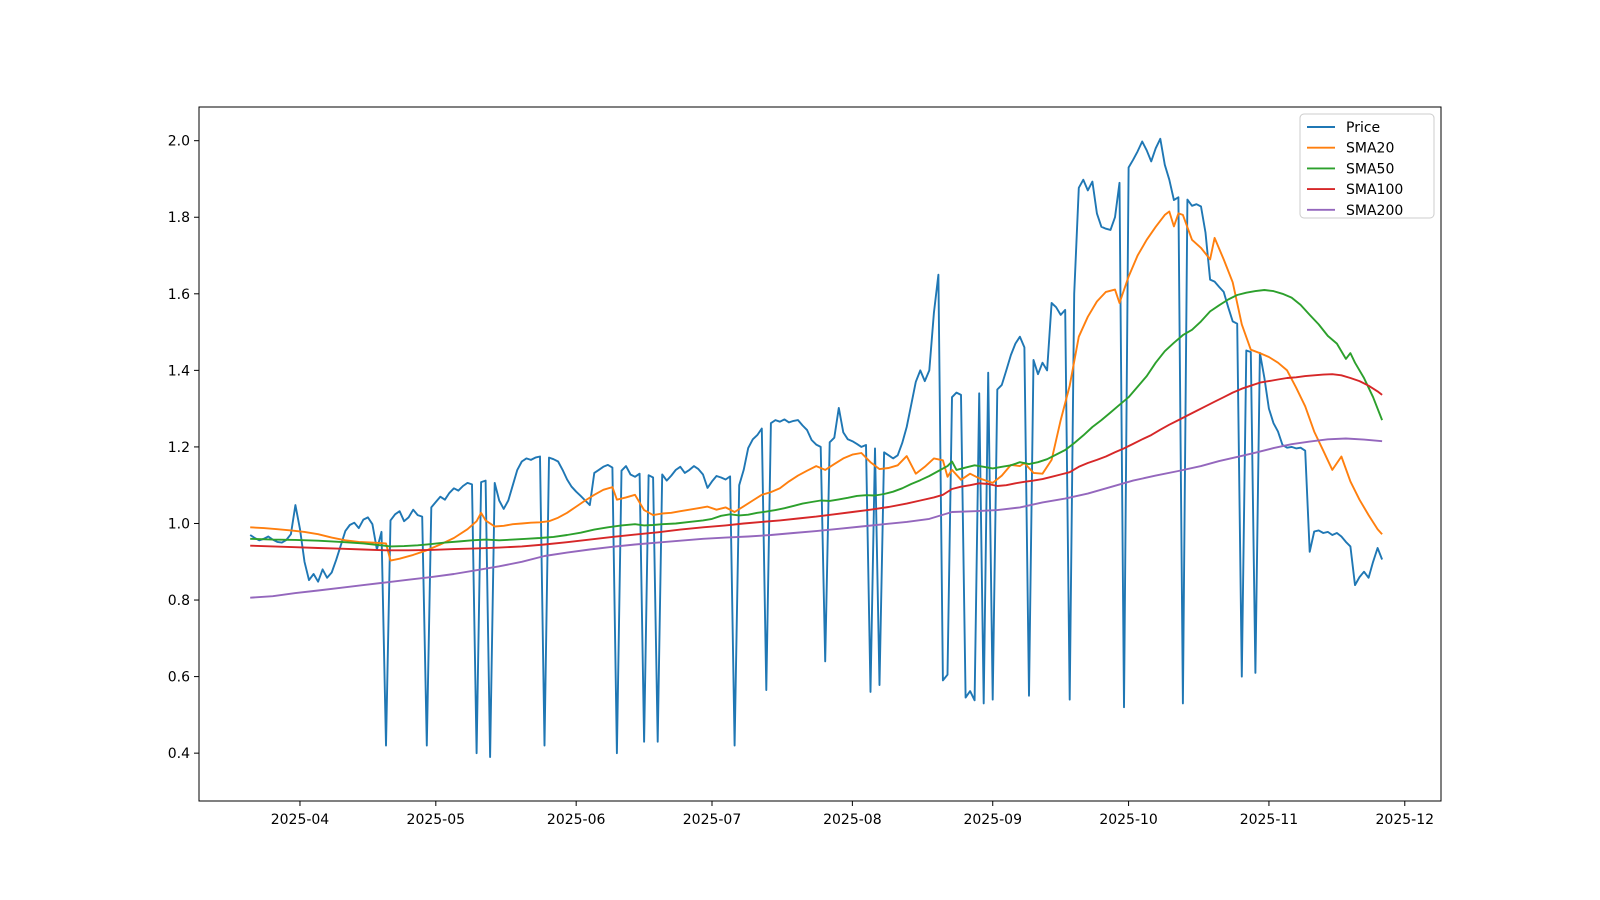 Image resolution: width=1600 pixels, height=900 pixels. What do you see at coordinates (1405, 820) in the screenshot?
I see `x-tick-label: 2025-12` at bounding box center [1405, 820].